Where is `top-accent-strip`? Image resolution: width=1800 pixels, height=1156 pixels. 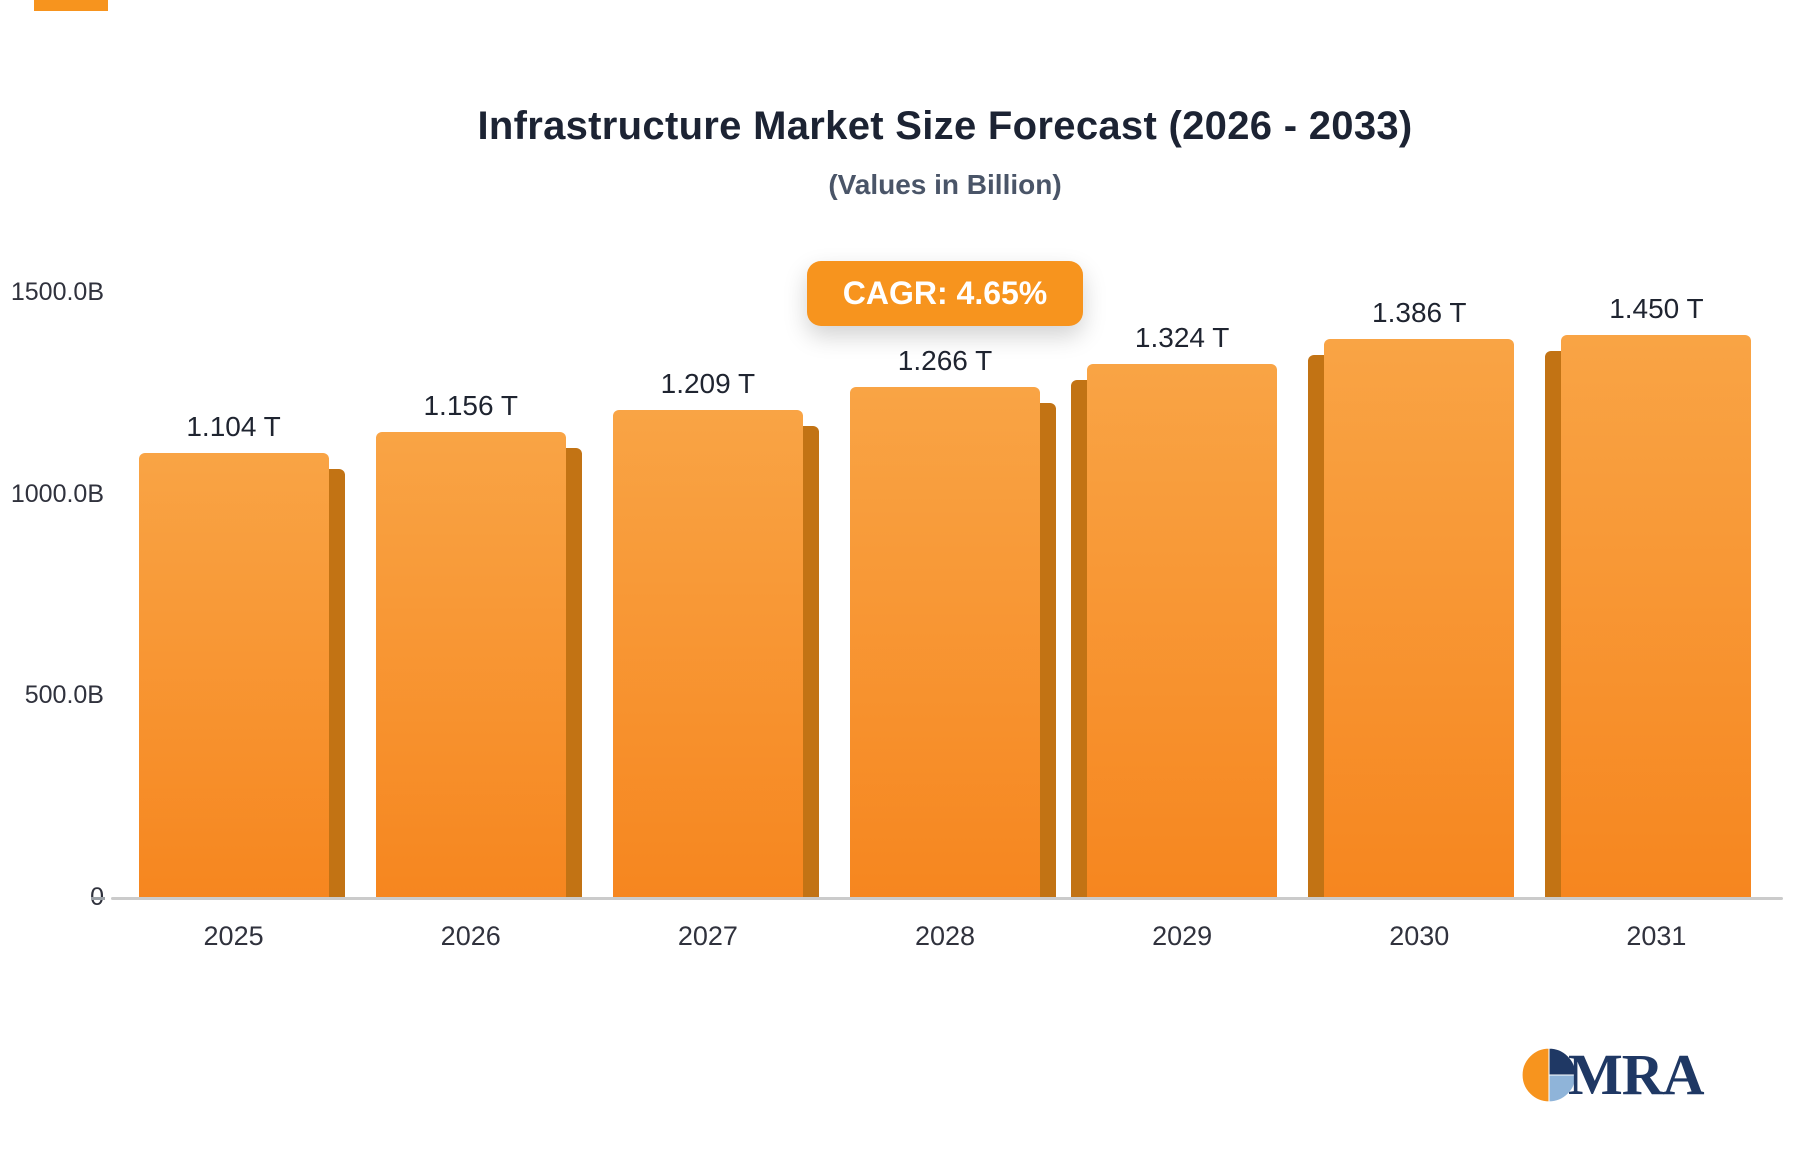
top-accent-strip is located at coordinates (71, 5).